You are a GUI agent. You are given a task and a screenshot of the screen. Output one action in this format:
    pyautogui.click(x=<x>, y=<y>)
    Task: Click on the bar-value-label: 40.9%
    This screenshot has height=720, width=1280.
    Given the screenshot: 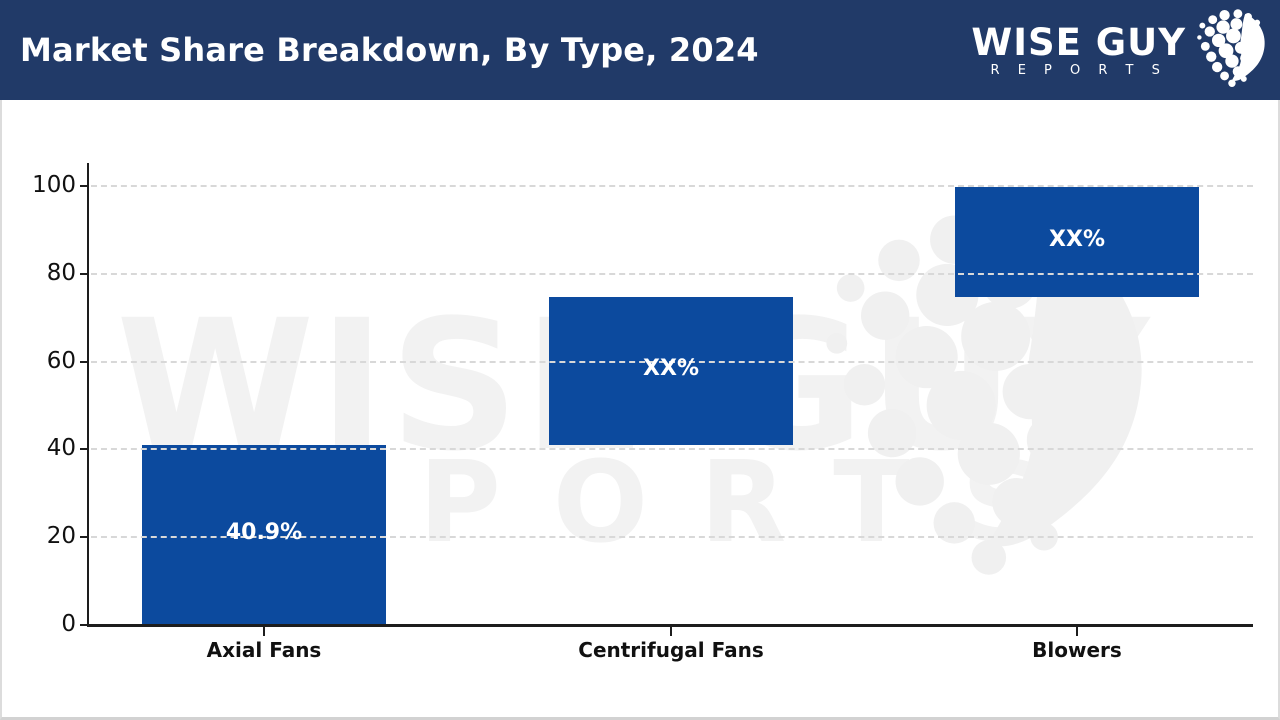 What is the action you would take?
    pyautogui.click(x=264, y=533)
    